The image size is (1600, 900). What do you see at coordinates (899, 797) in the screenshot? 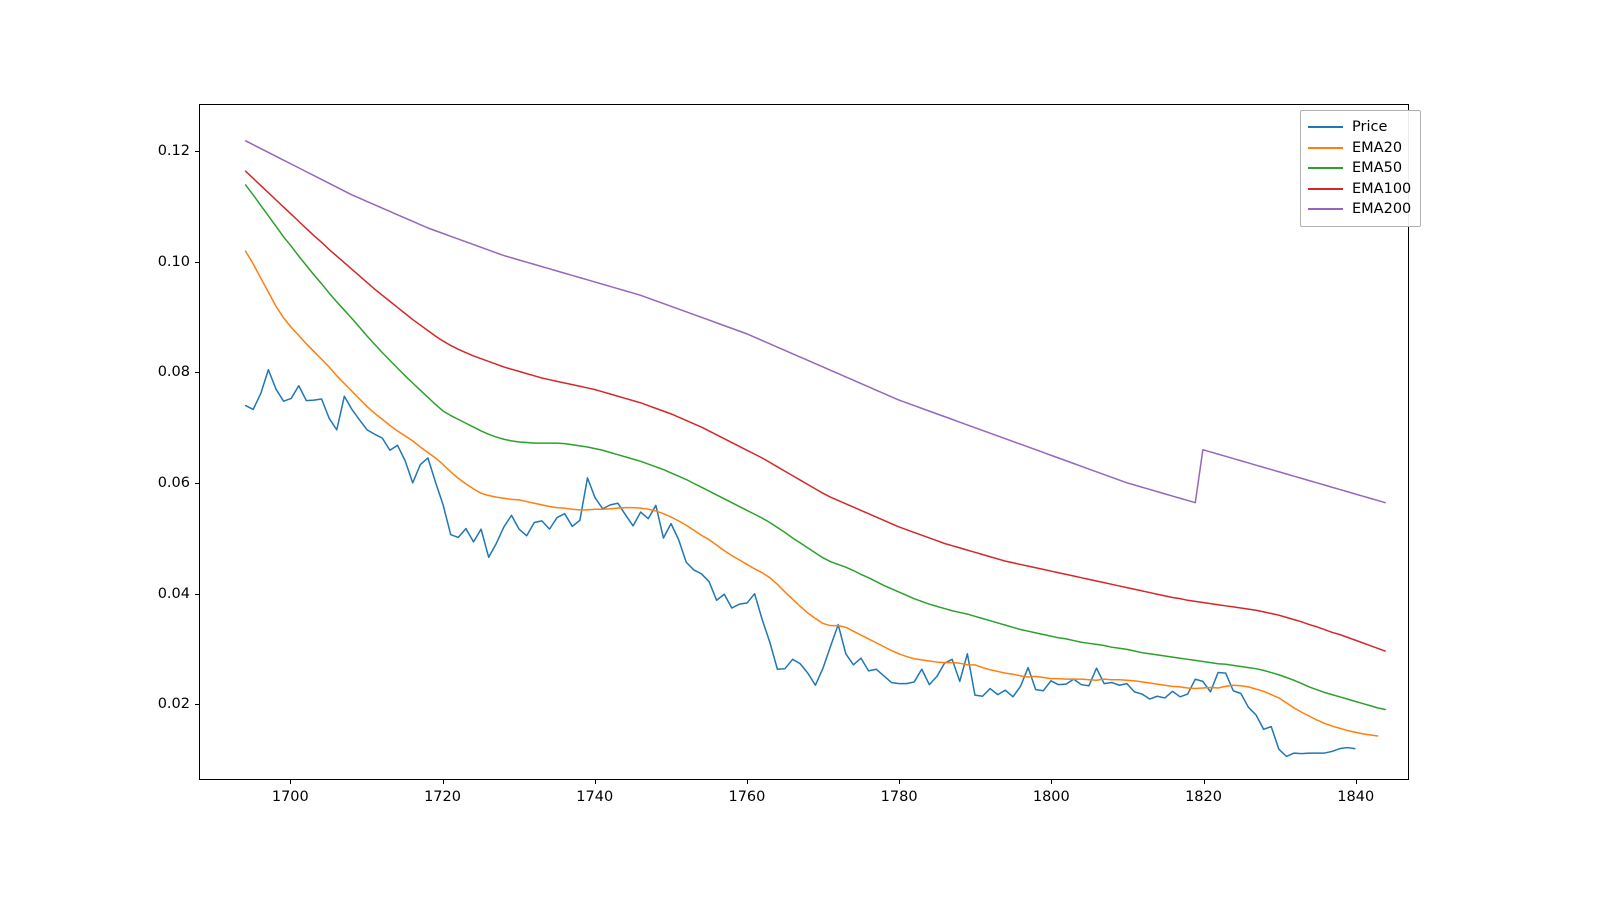
I see `x-tick-label: 1780` at bounding box center [899, 797].